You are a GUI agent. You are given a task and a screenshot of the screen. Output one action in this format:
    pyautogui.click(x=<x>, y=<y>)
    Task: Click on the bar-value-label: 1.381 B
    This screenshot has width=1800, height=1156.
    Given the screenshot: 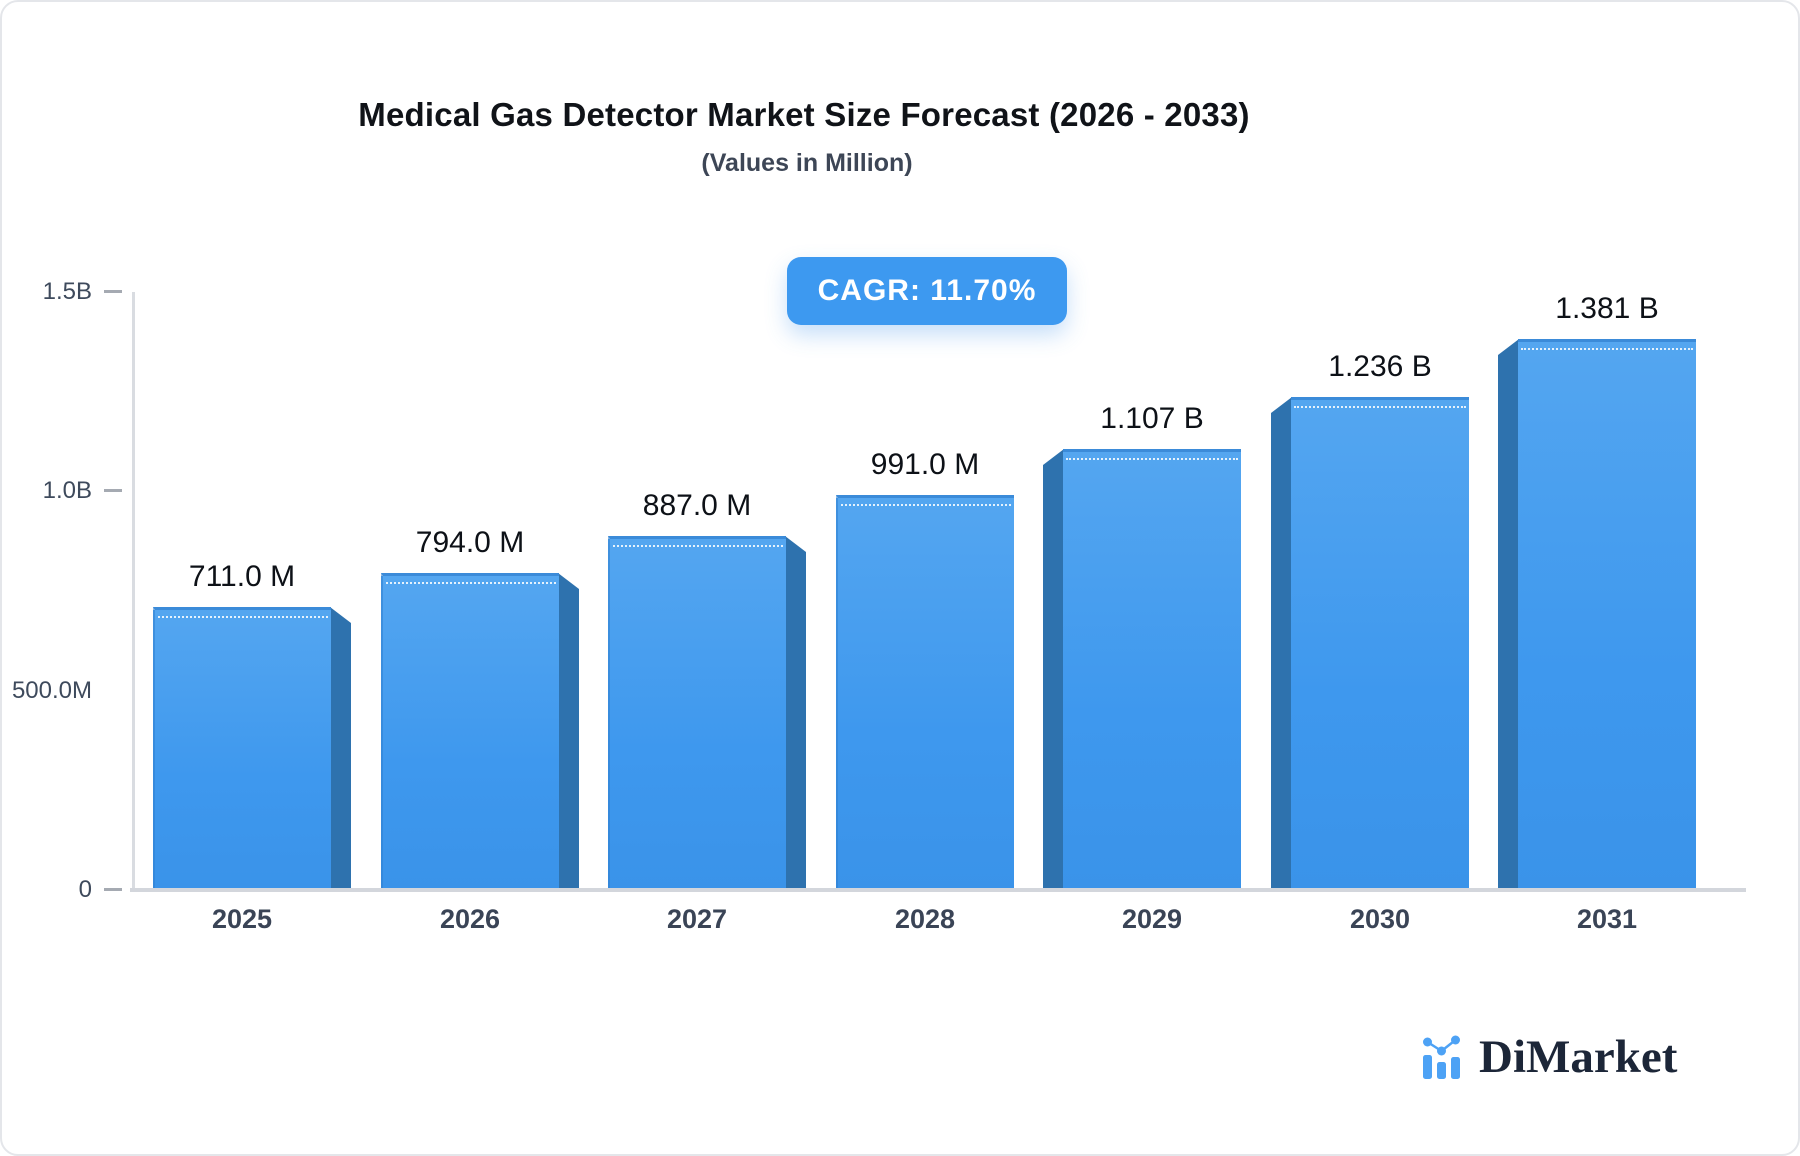 What is the action you would take?
    pyautogui.click(x=1607, y=308)
    